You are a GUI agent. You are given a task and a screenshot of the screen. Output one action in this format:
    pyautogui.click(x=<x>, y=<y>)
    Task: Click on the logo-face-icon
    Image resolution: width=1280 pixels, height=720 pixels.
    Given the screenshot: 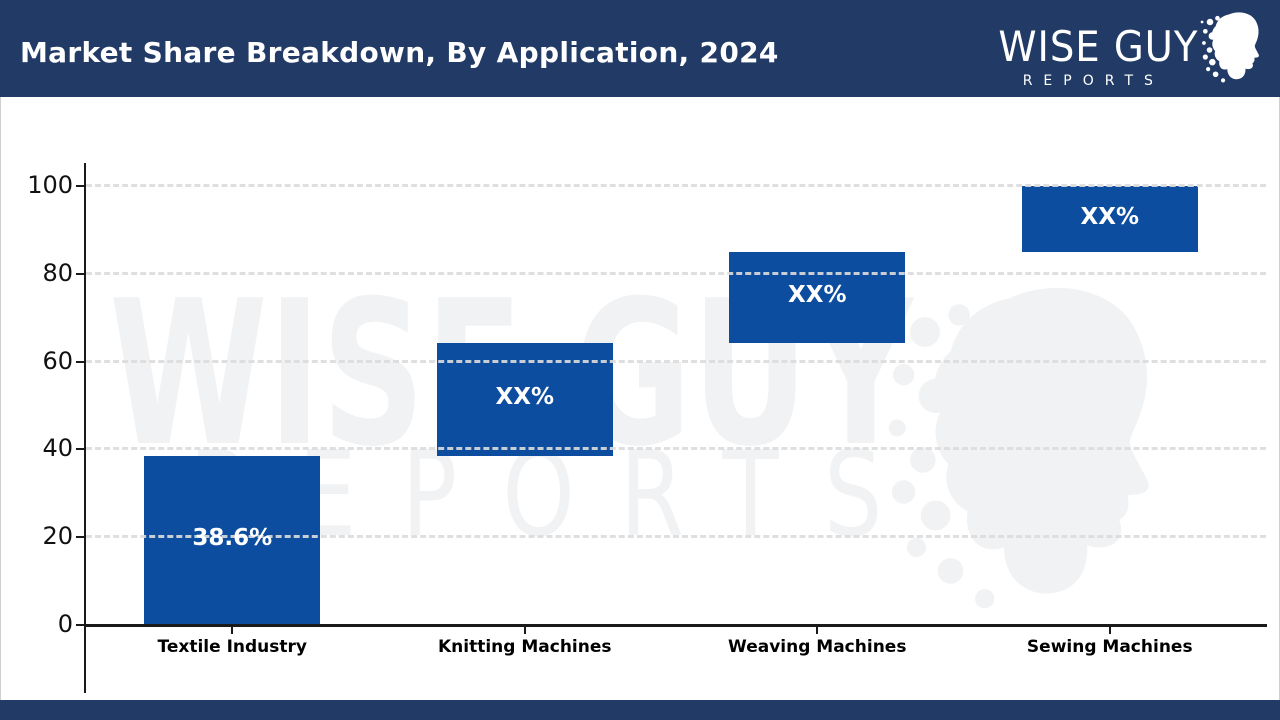 What is the action you would take?
    pyautogui.click(x=1231, y=50)
    